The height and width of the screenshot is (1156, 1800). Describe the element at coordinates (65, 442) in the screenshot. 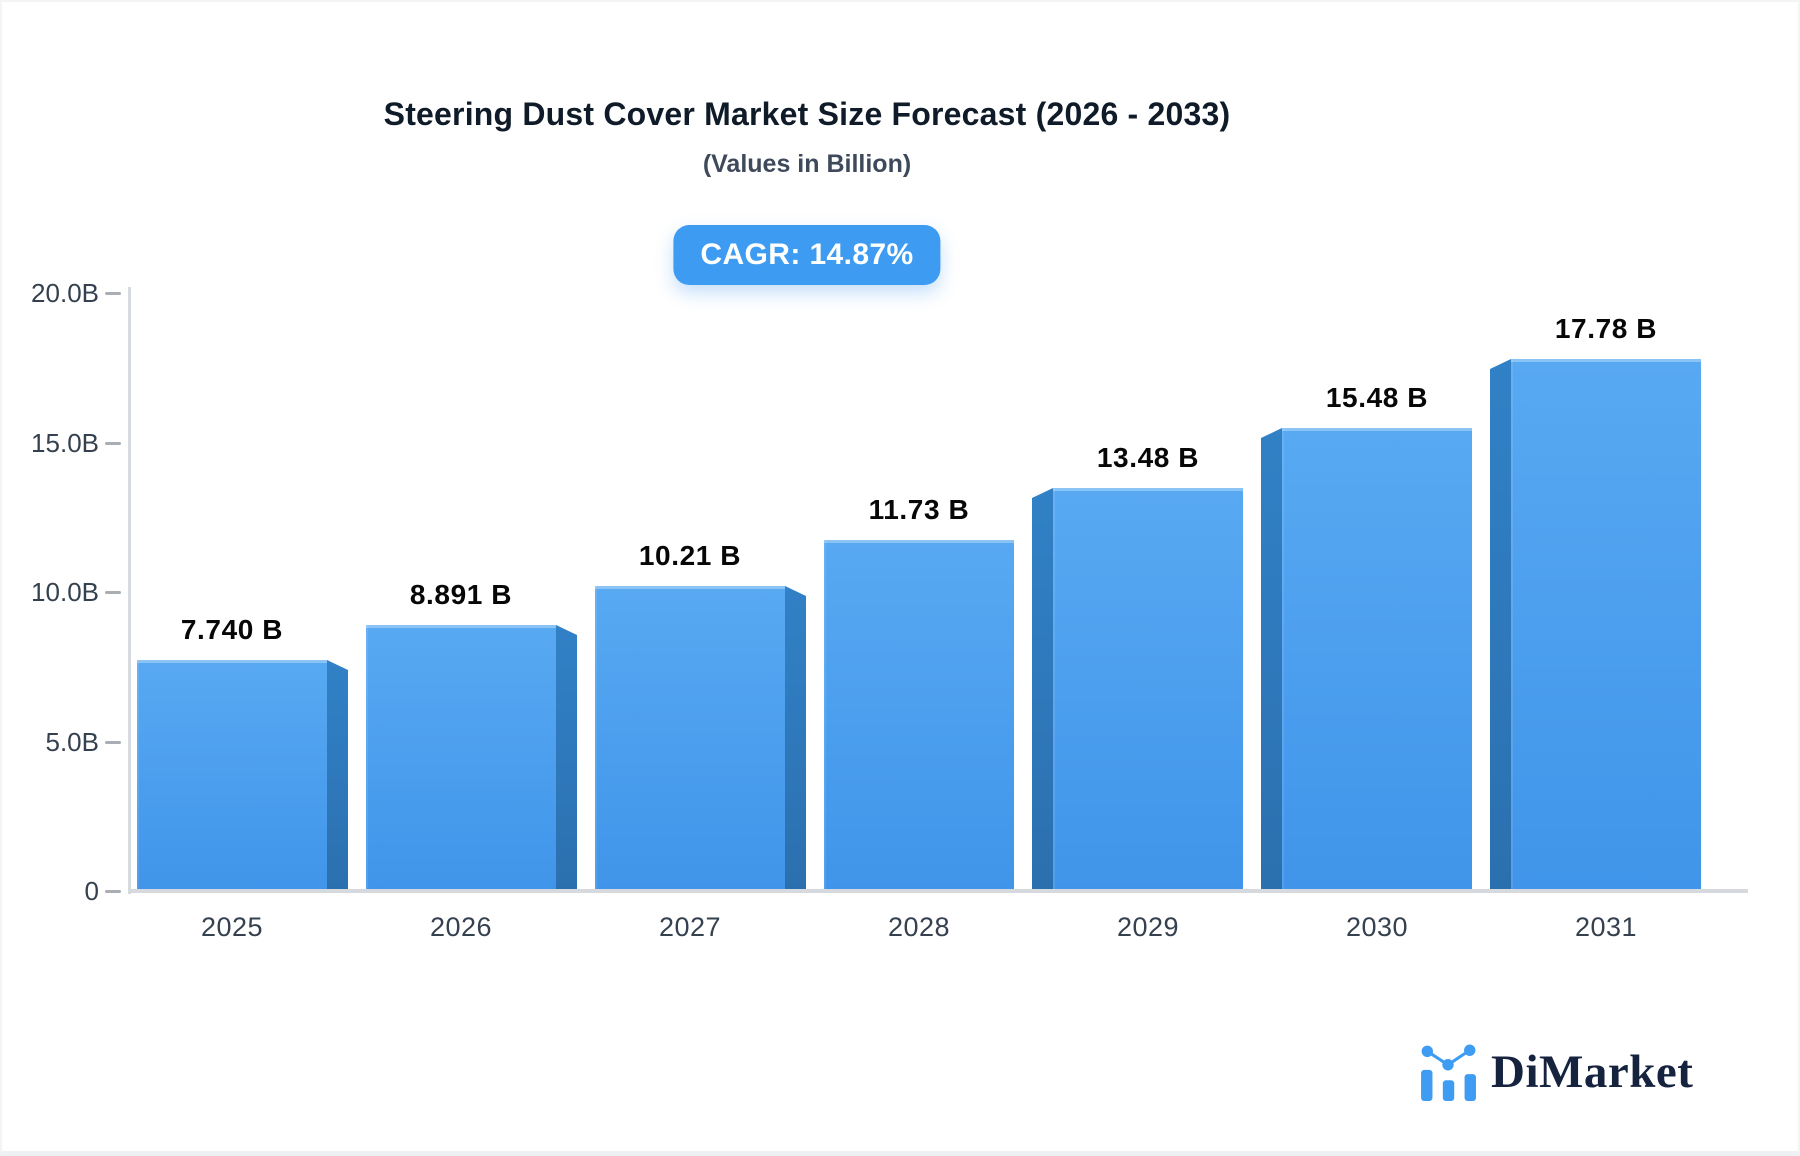

I see `y-tick-label: 15.0B` at that location.